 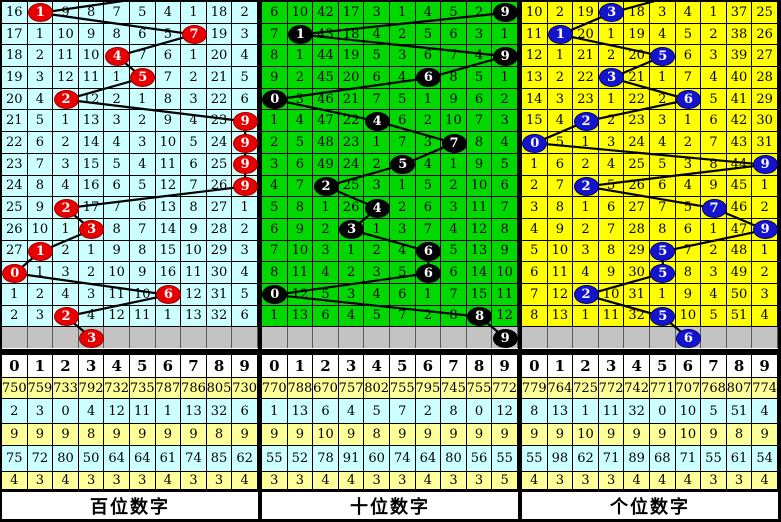 What do you see at coordinates (194, 411) in the screenshot?
I see `stat-cell: 13` at bounding box center [194, 411].